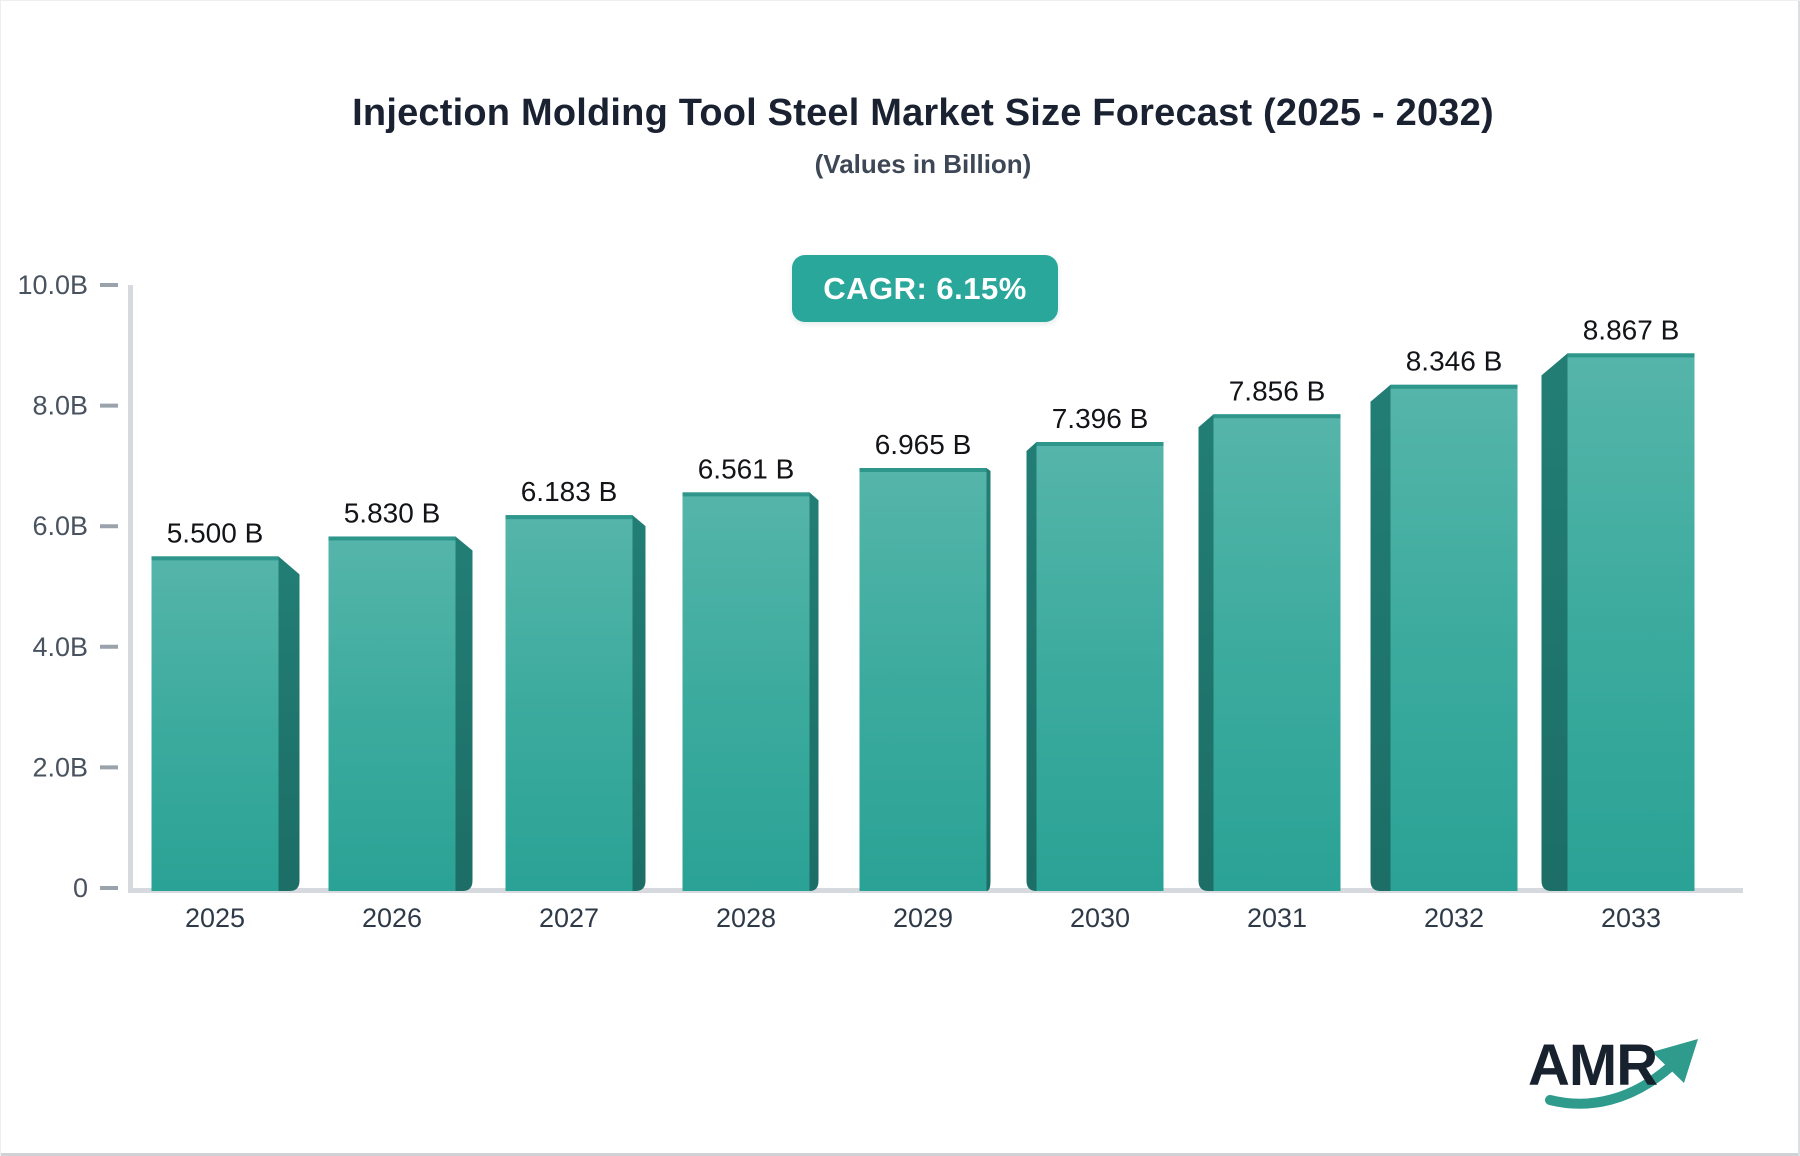 The height and width of the screenshot is (1156, 1800). I want to click on cagr-badge: CAGR: 6.15%, so click(925, 288).